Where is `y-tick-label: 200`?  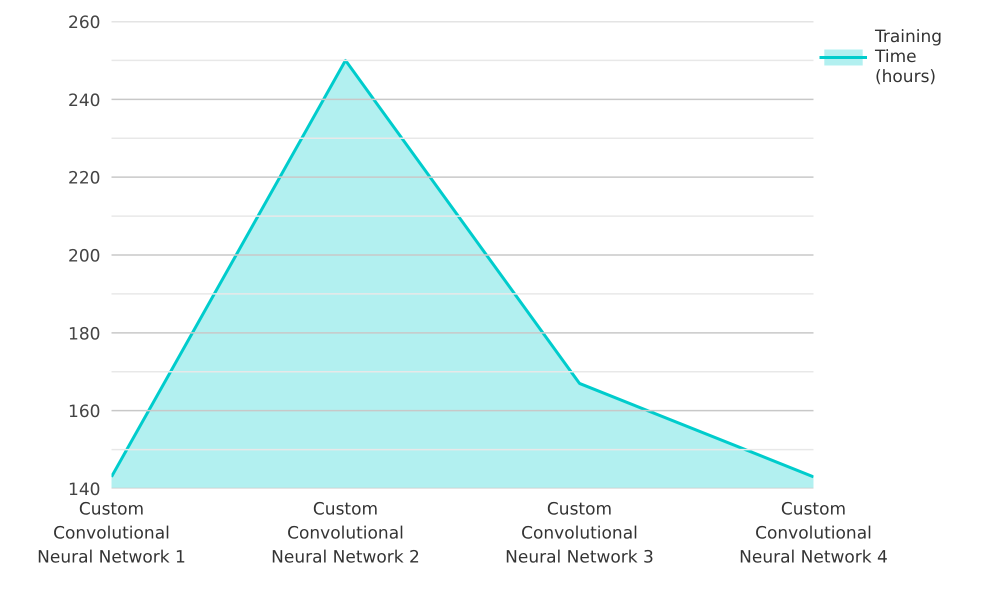 y-tick-label: 200 is located at coordinates (84, 256).